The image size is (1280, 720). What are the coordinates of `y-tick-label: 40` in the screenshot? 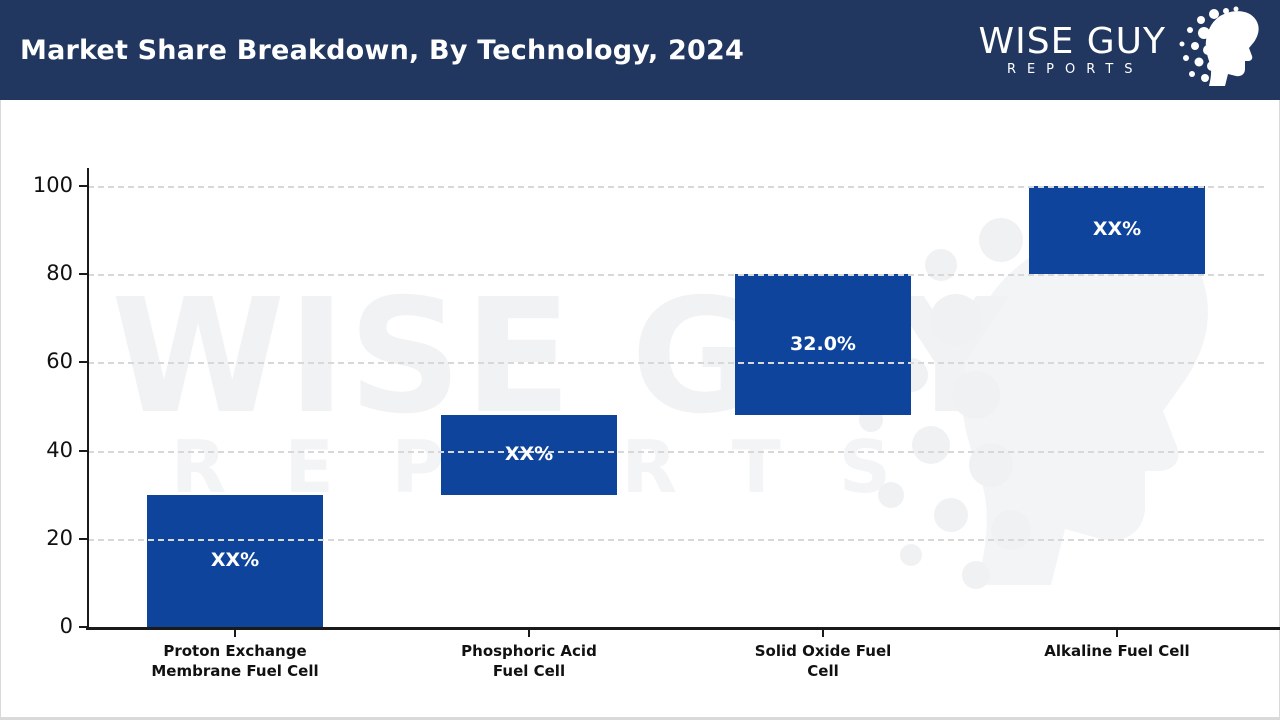 It's located at (59, 449).